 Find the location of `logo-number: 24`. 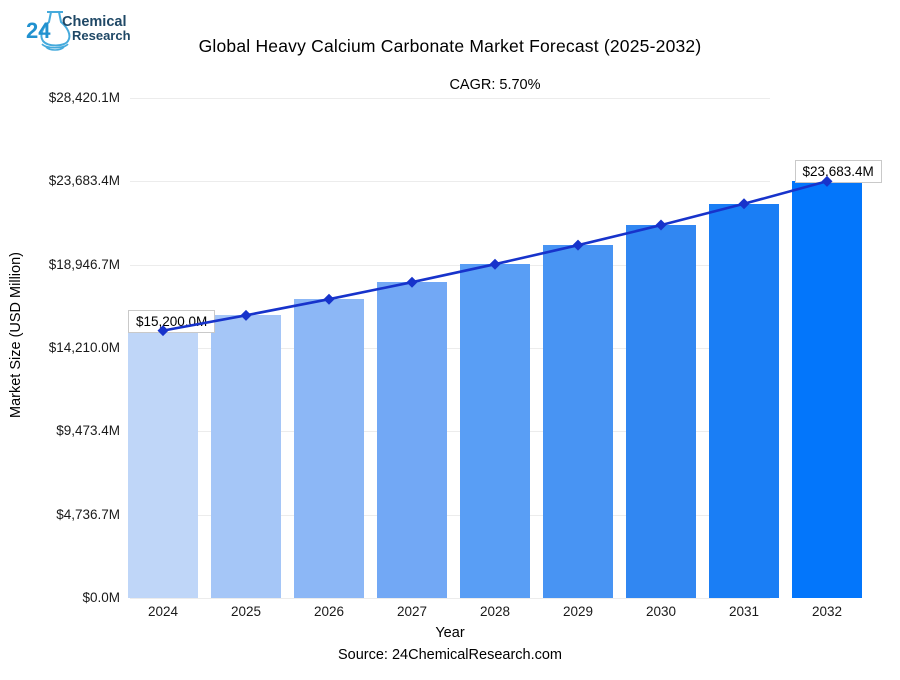

logo-number: 24 is located at coordinates (38, 30).